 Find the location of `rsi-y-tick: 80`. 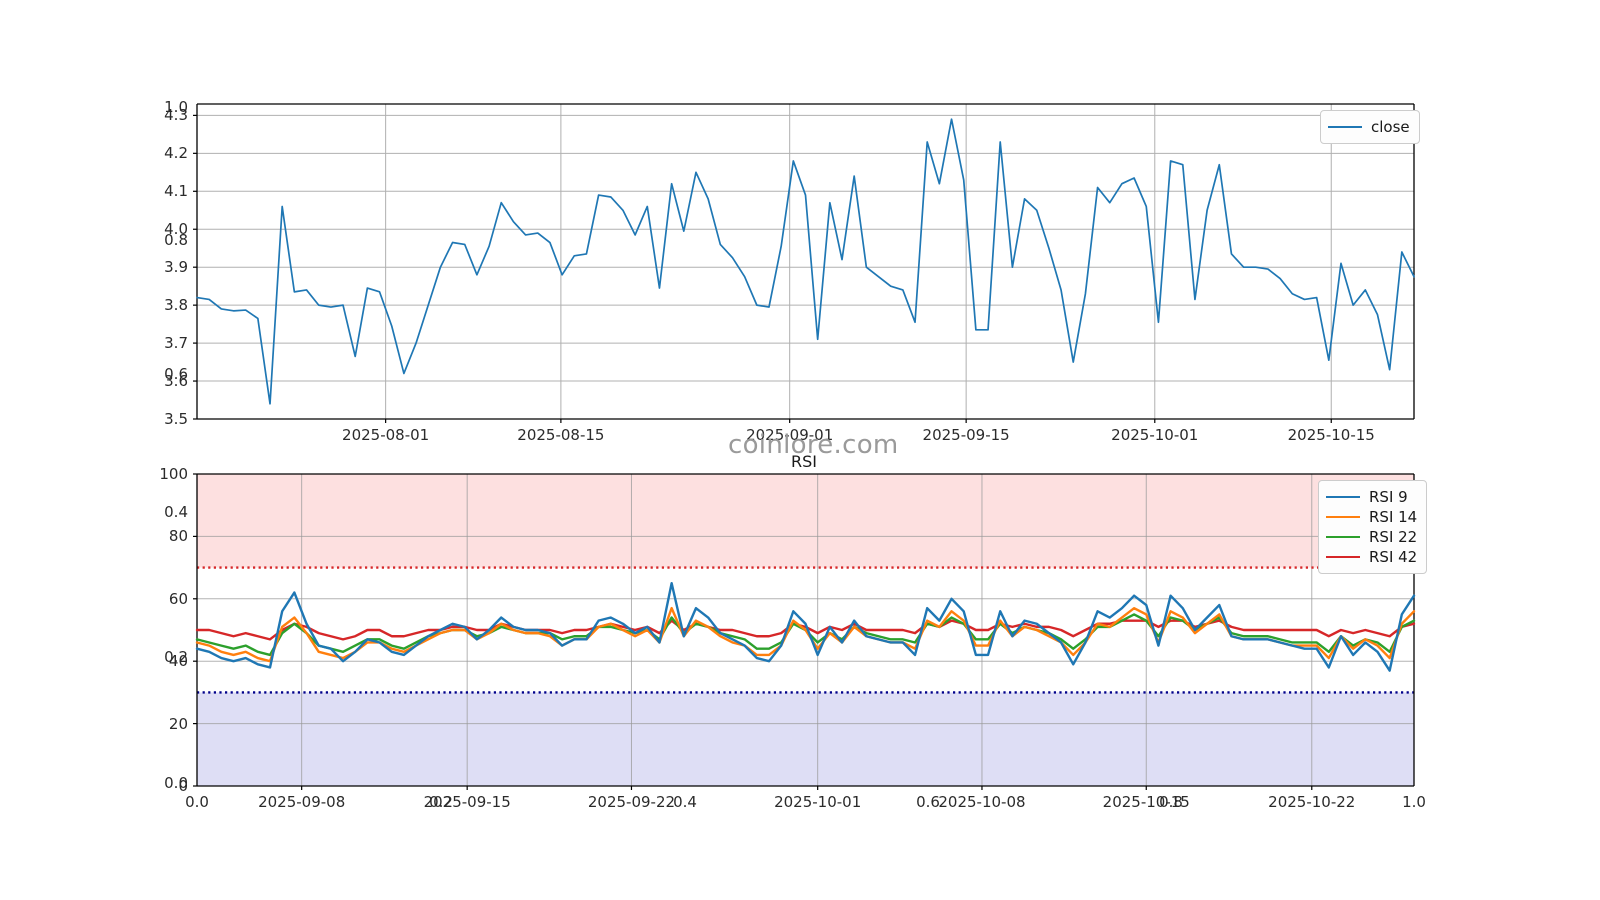

rsi-y-tick: 80 is located at coordinates (178, 536).